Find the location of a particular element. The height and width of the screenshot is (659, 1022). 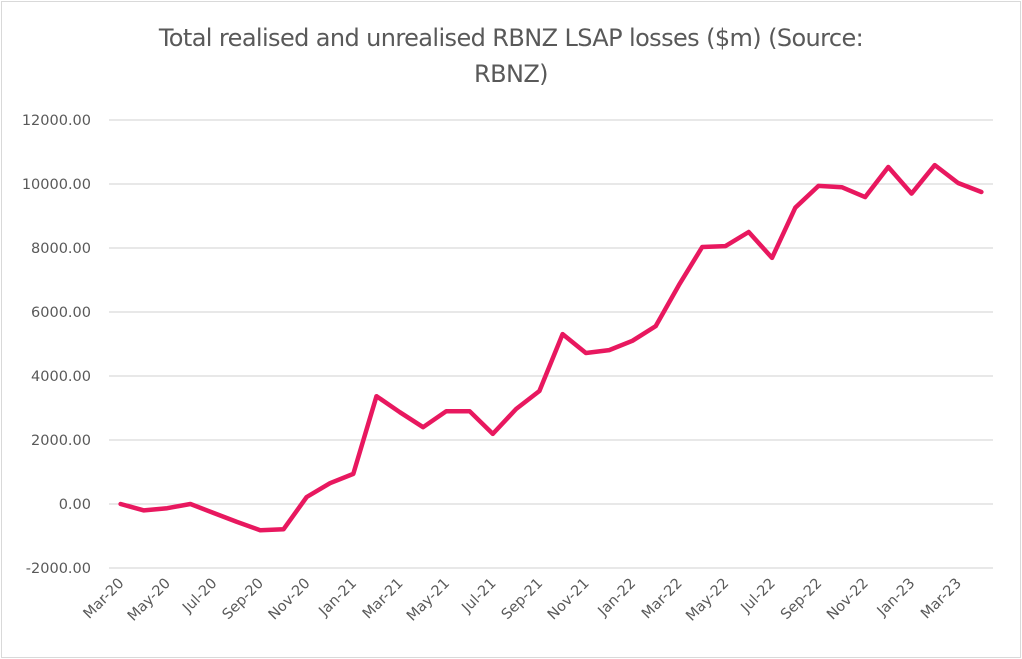

x-tick-label: Jul-21 is located at coordinates (479, 596).